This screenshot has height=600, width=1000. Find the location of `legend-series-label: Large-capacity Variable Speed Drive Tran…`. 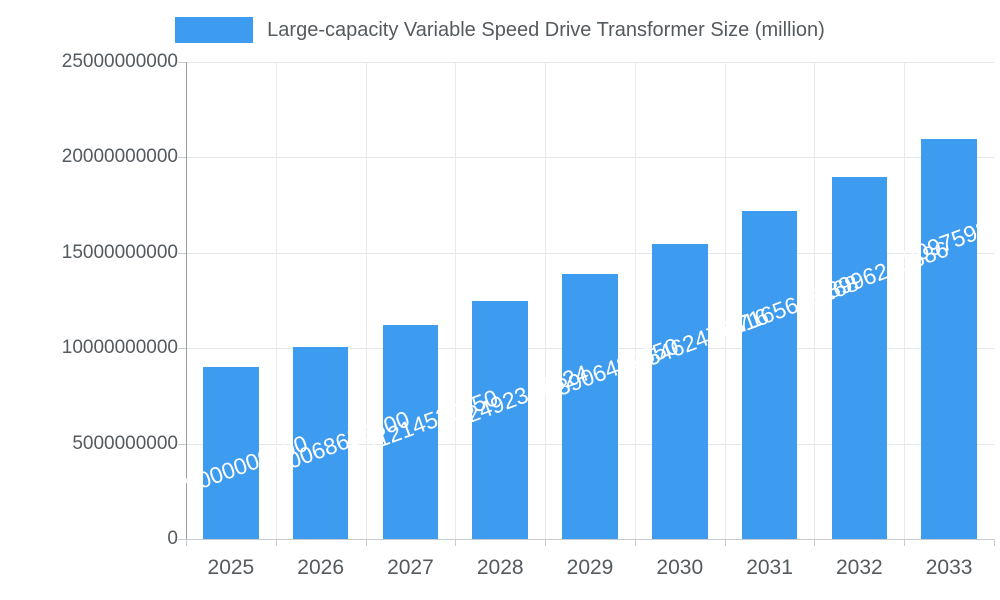

legend-series-label: Large-capacity Variable Speed Drive Tran… is located at coordinates (546, 29).